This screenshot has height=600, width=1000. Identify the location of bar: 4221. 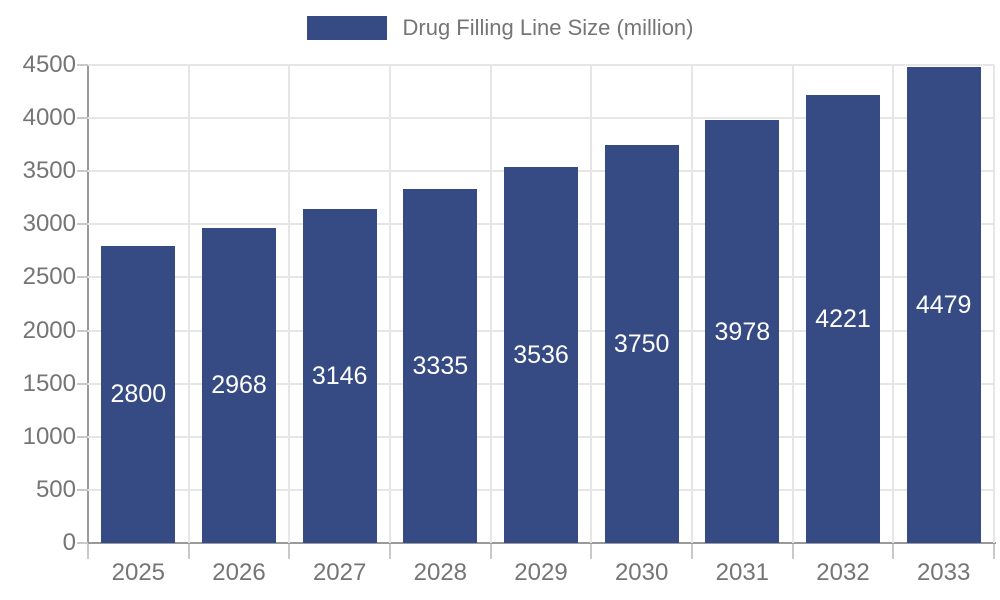
(843, 318).